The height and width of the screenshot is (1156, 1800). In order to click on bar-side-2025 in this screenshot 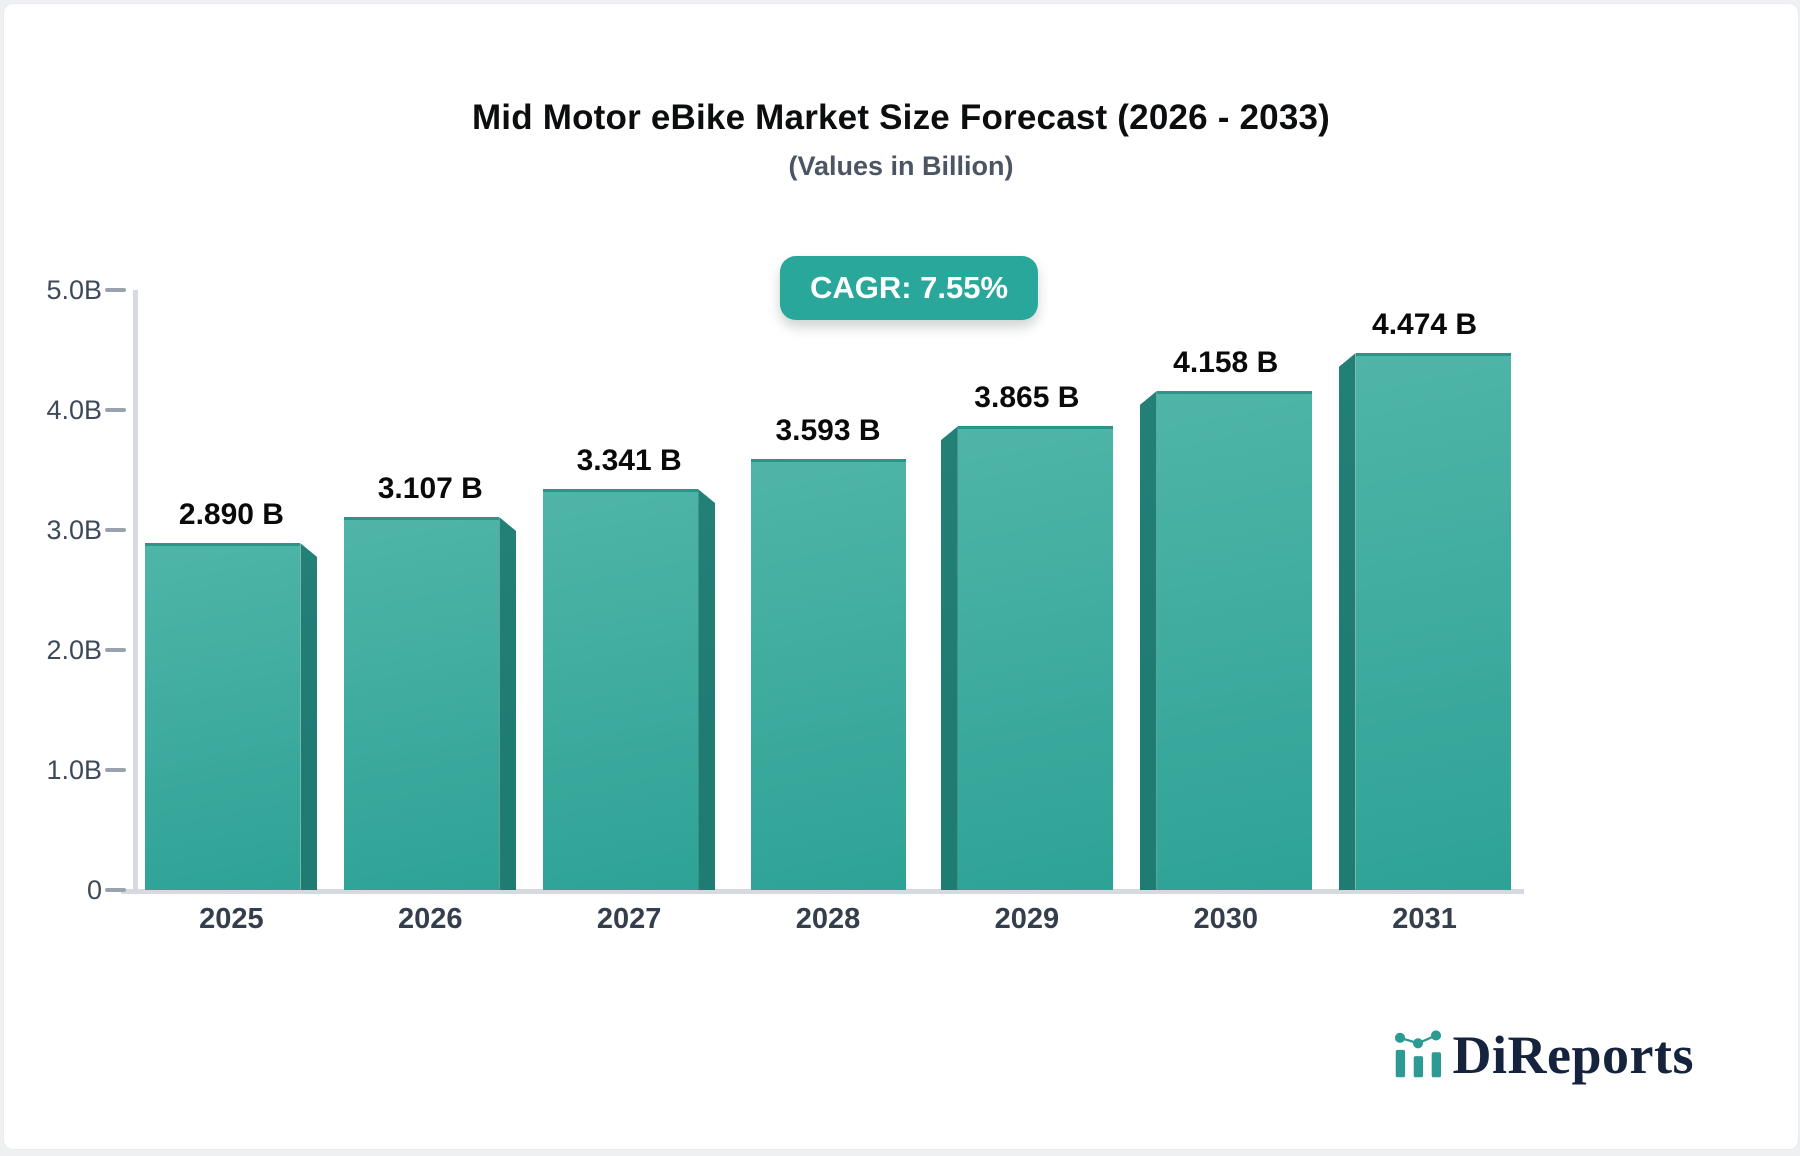, I will do `click(309, 716)`.